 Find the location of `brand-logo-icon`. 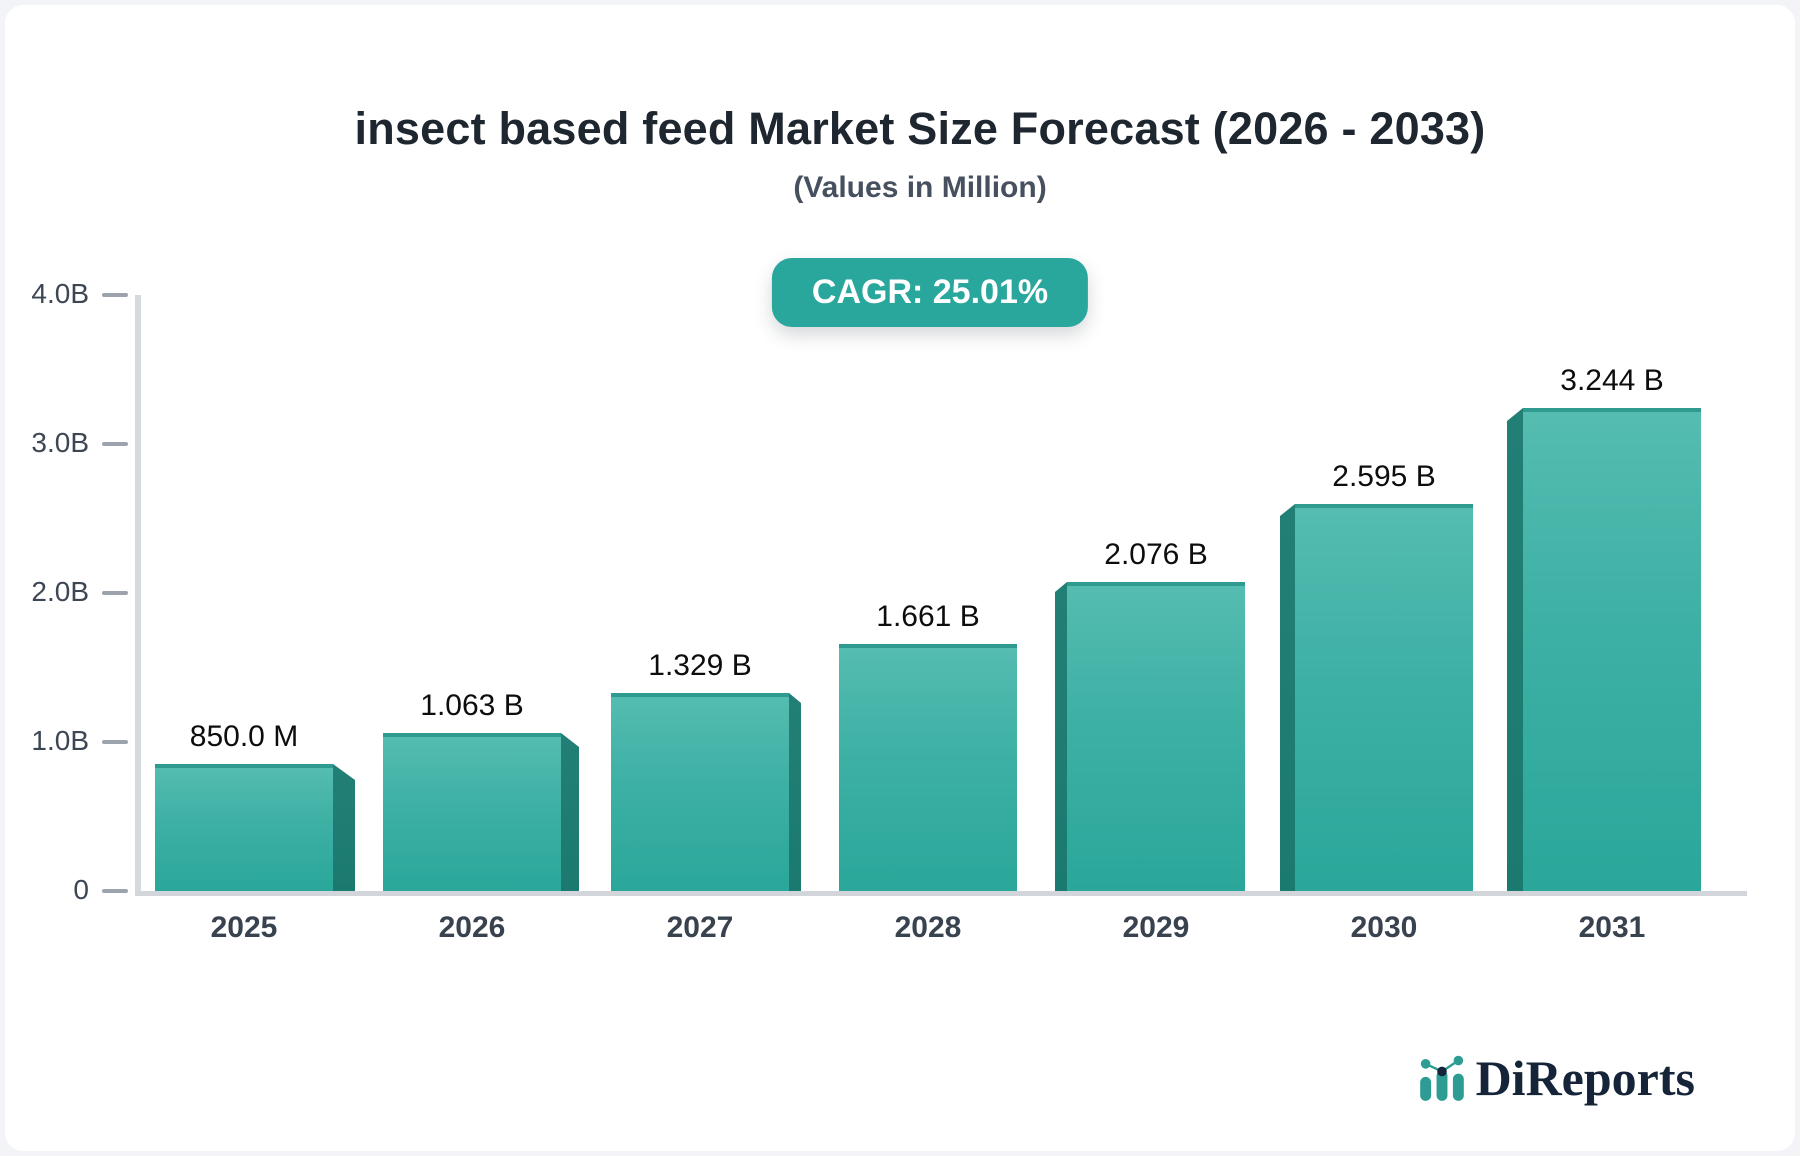

brand-logo-icon is located at coordinates (1441, 1078).